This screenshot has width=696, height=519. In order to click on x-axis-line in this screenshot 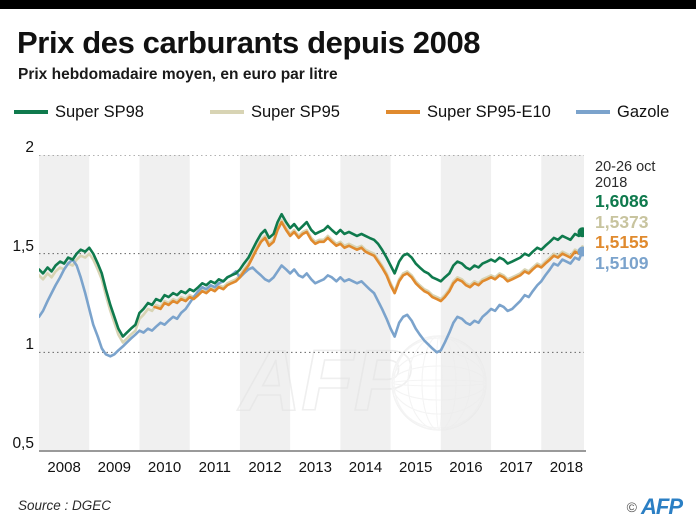, I will do `click(312, 451)`.